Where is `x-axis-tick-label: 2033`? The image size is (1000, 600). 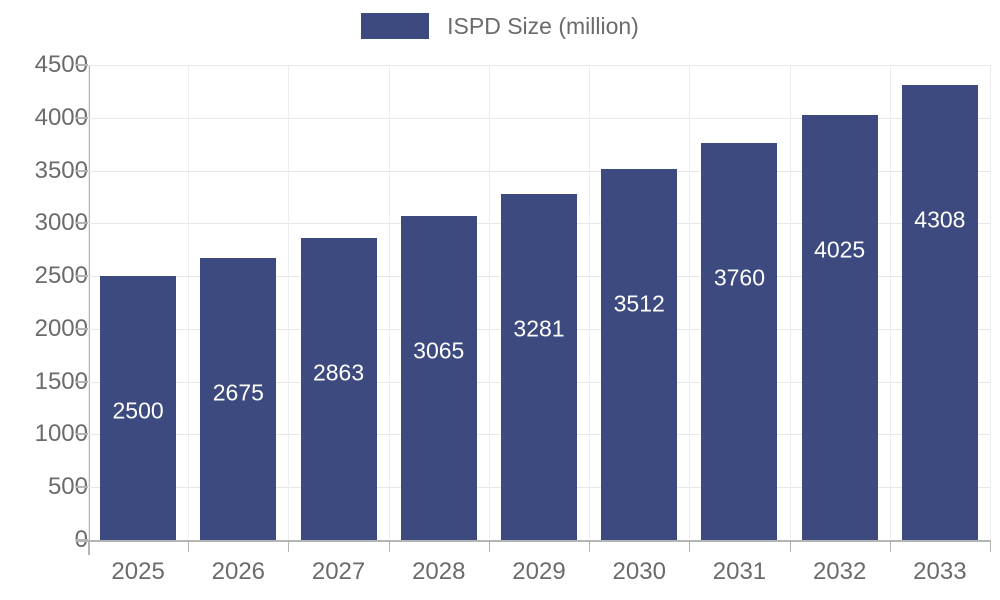
x-axis-tick-label: 2033 is located at coordinates (940, 571).